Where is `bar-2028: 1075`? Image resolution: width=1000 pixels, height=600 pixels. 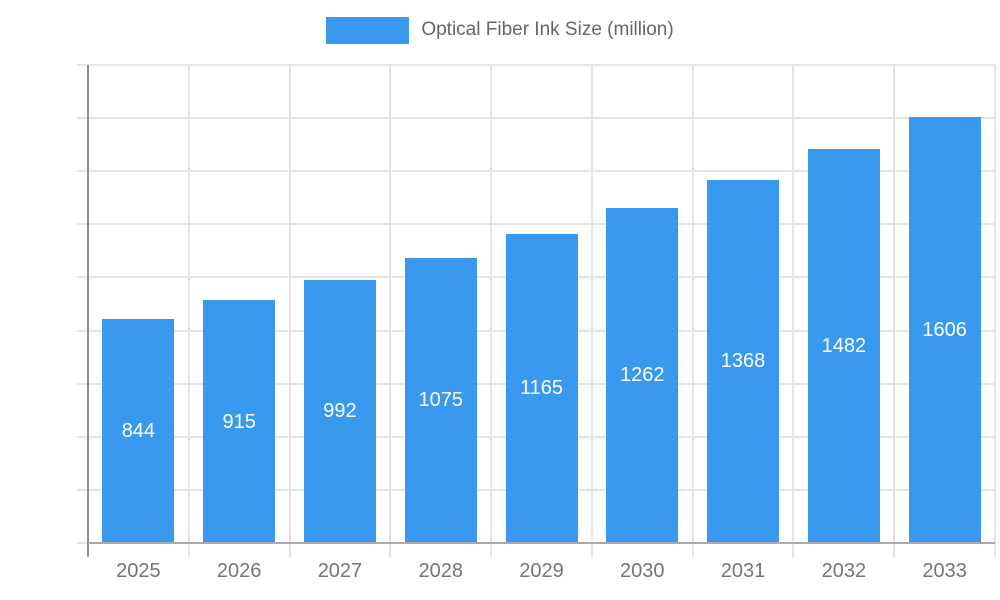 bar-2028: 1075 is located at coordinates (440, 400).